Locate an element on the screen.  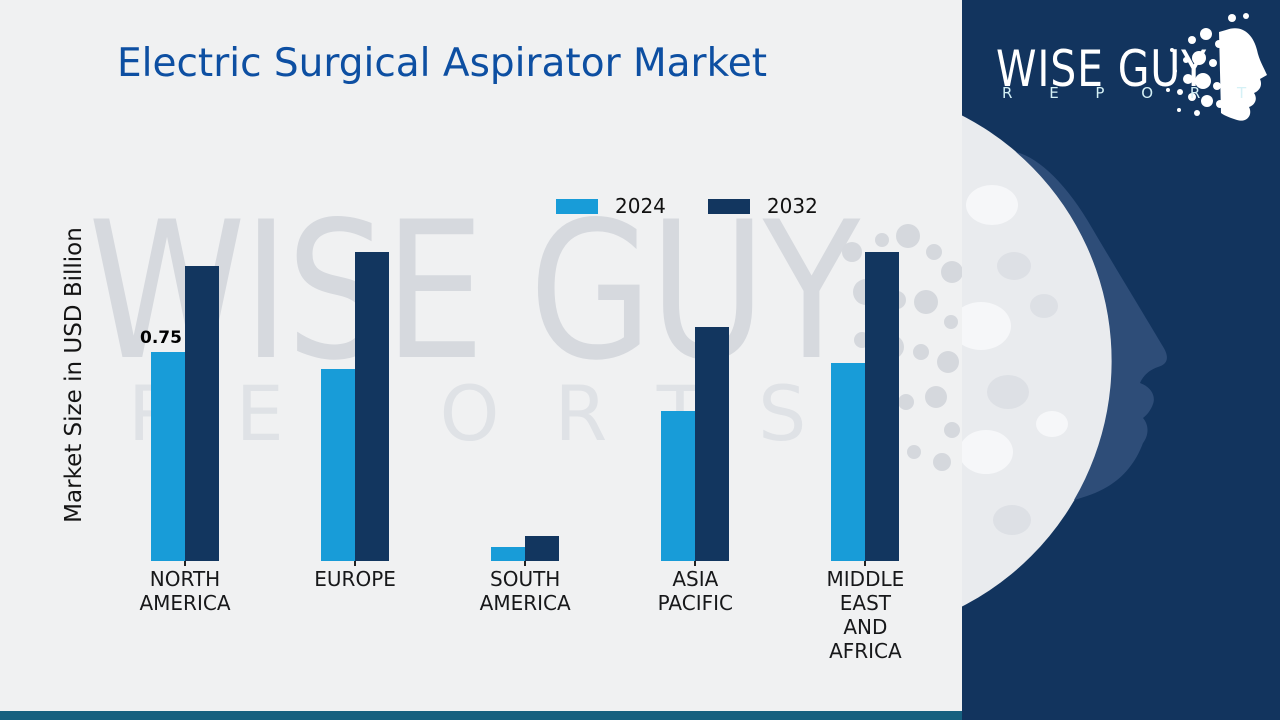
bar-value-label-2024-north-america: 0.75 is located at coordinates (161, 338).